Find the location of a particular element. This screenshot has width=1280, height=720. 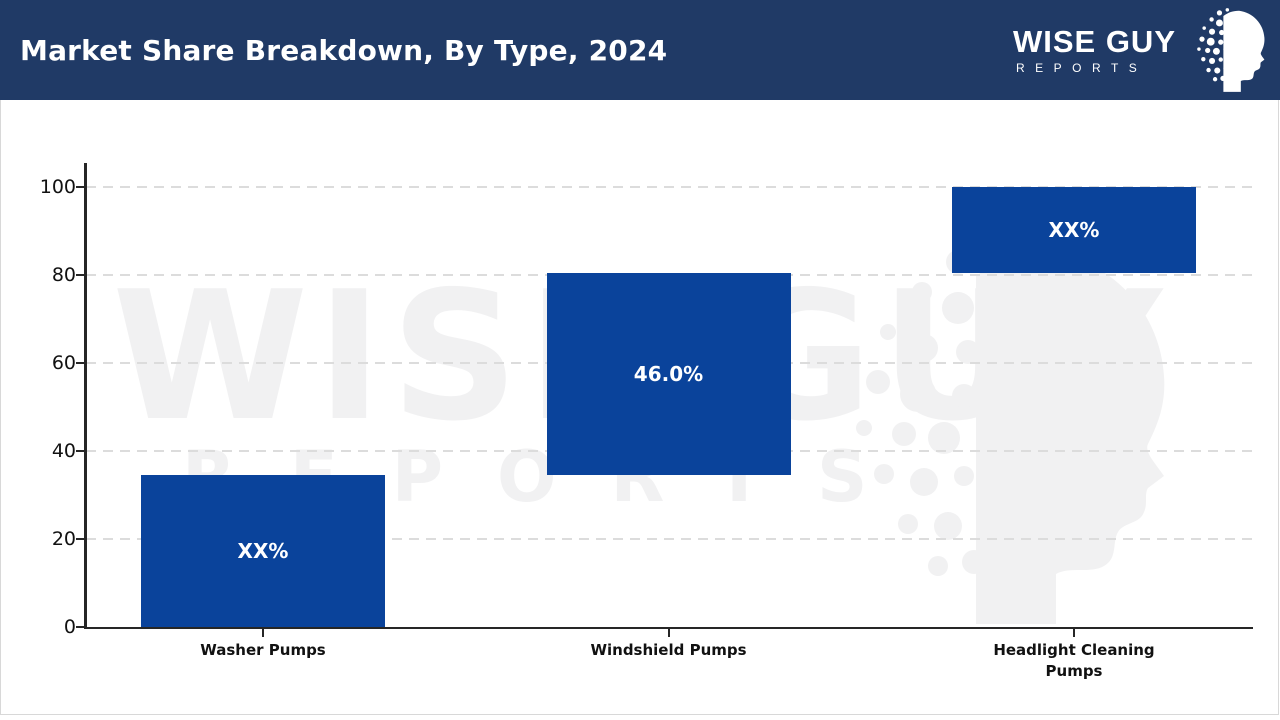

y-tick-label: 60 is located at coordinates (63, 363).